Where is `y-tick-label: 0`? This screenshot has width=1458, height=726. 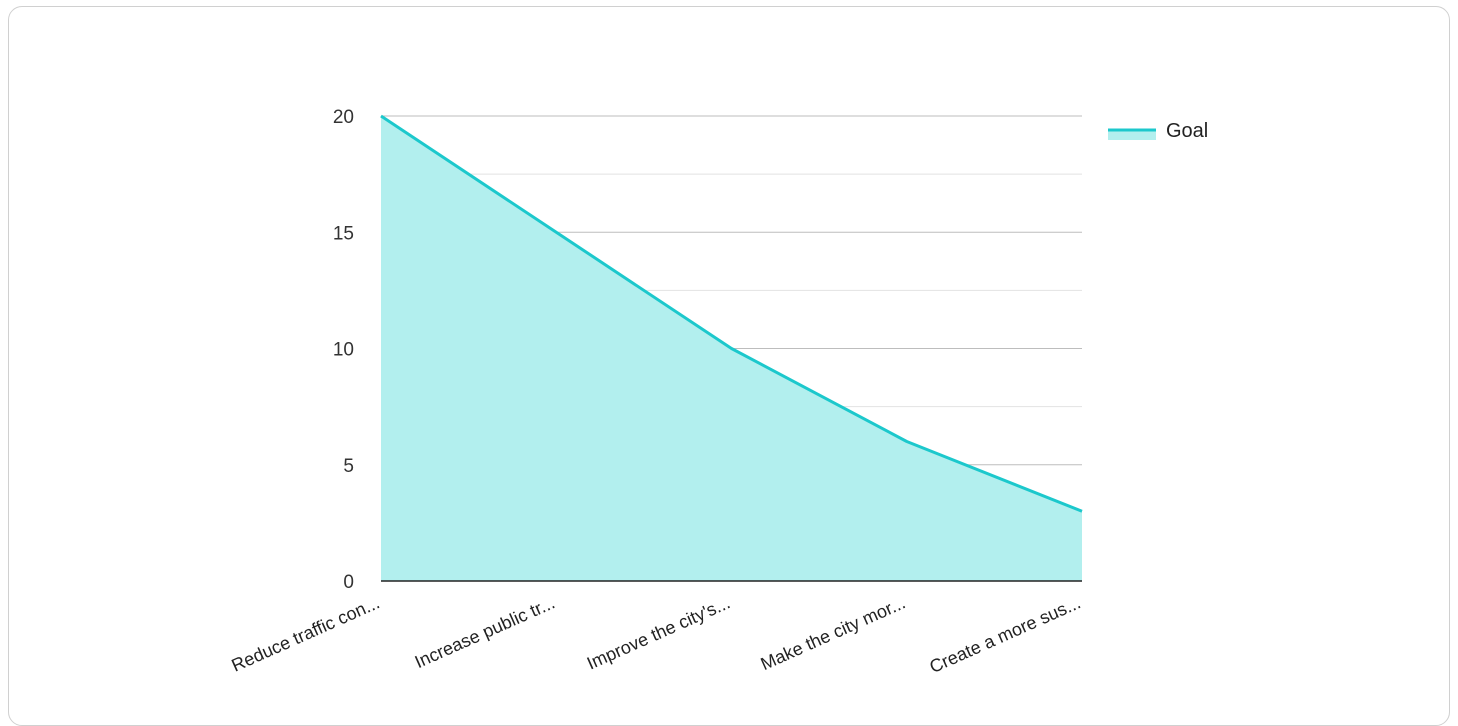 y-tick-label: 0 is located at coordinates (348, 582).